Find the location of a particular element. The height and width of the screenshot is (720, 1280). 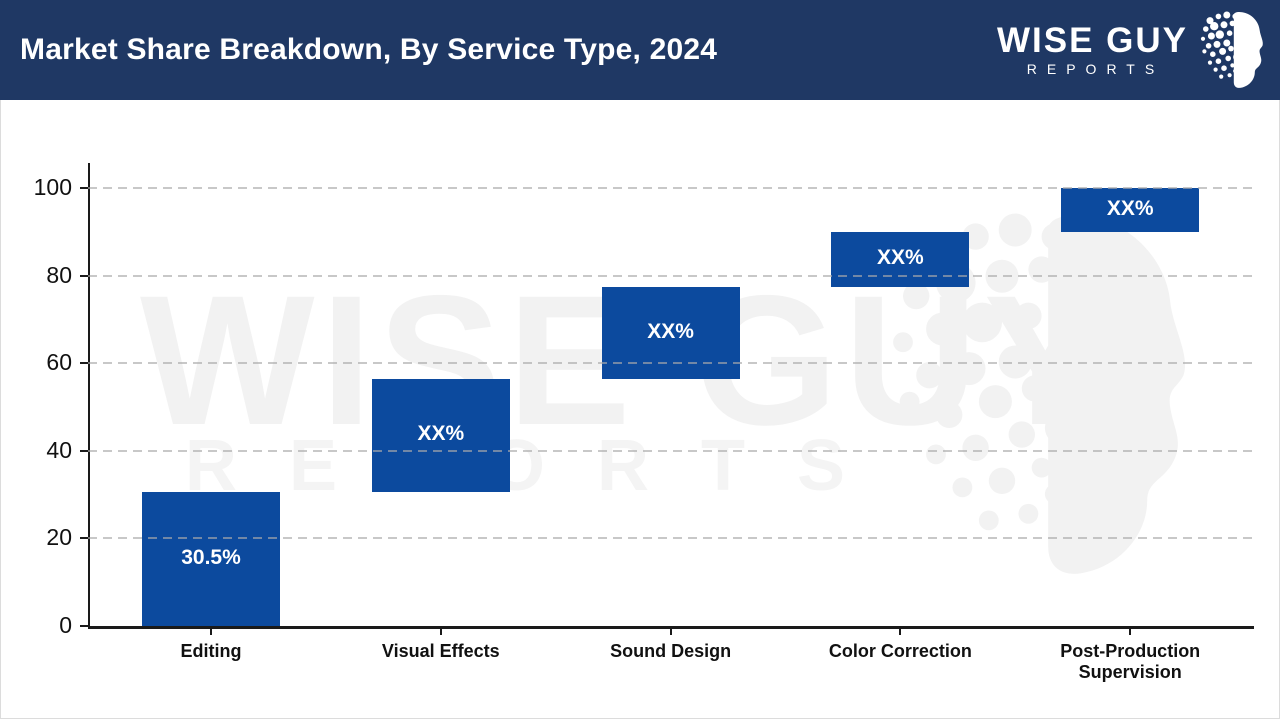

wise-guy-reports-logo: WISE GUY REPORTS is located at coordinates (1133, 50).